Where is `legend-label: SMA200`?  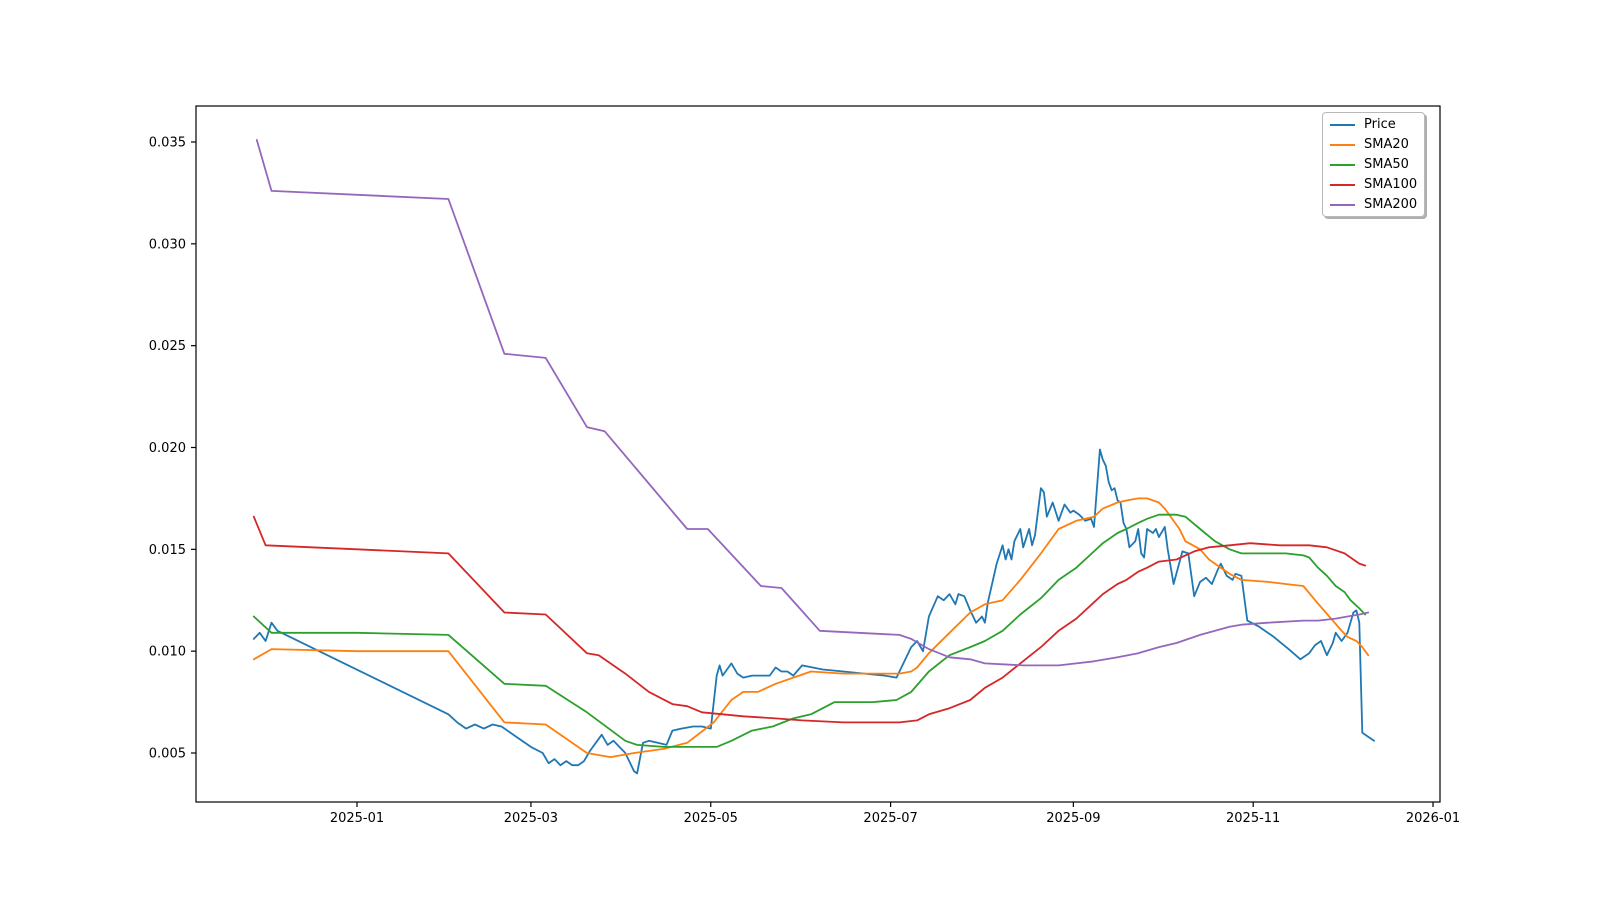
legend-label: SMA200 is located at coordinates (1391, 204).